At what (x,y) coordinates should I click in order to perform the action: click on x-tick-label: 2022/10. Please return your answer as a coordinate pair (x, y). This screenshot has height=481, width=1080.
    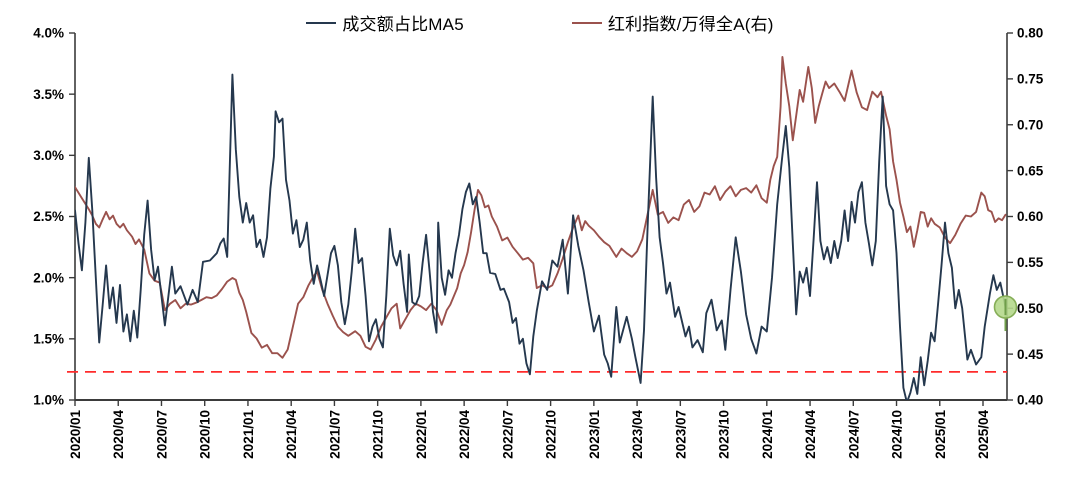
    Looking at the image, I should click on (551, 434).